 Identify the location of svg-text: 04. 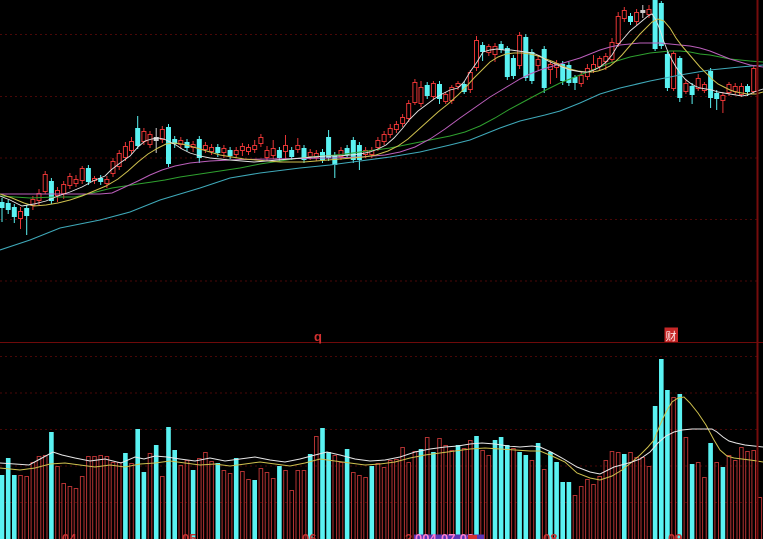
(69, 535).